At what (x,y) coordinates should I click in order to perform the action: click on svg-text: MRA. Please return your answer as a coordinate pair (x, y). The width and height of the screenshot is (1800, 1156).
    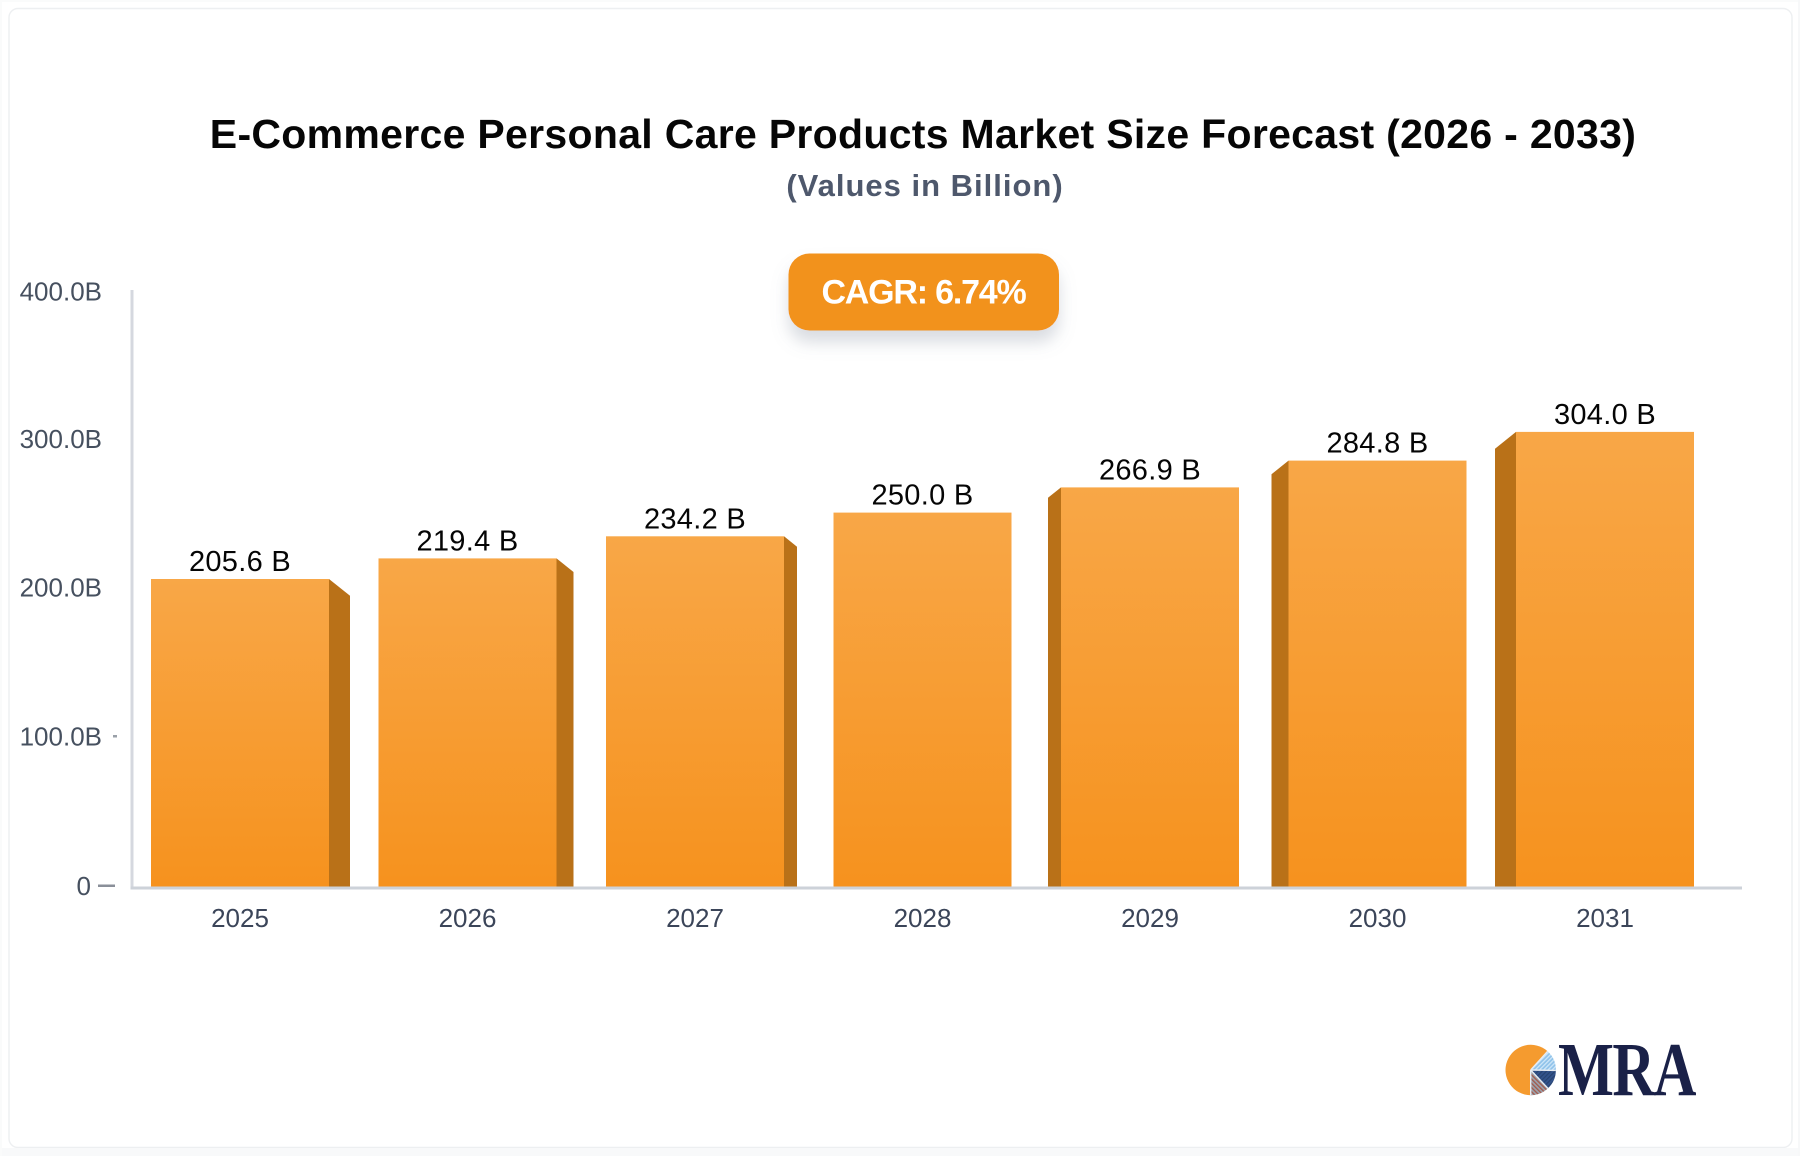
    Looking at the image, I should click on (1627, 1069).